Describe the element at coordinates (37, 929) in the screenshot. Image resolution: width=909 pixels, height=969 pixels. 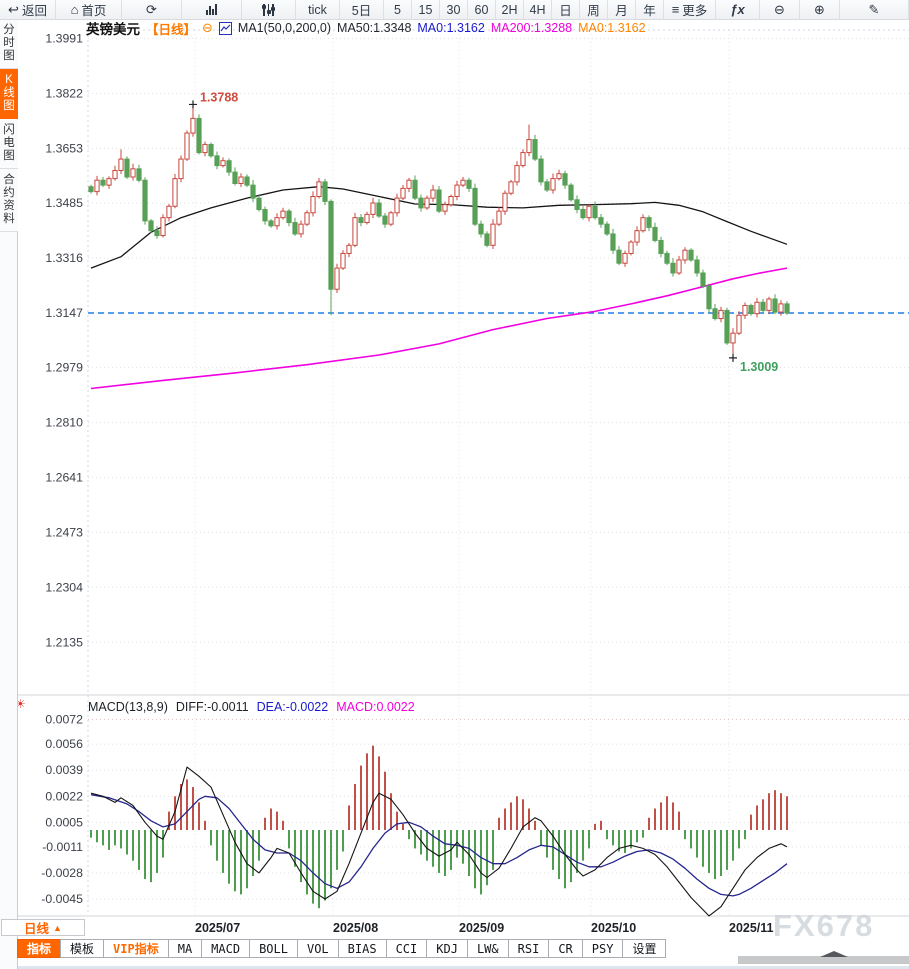
I see `period-selector-label: 日线` at that location.